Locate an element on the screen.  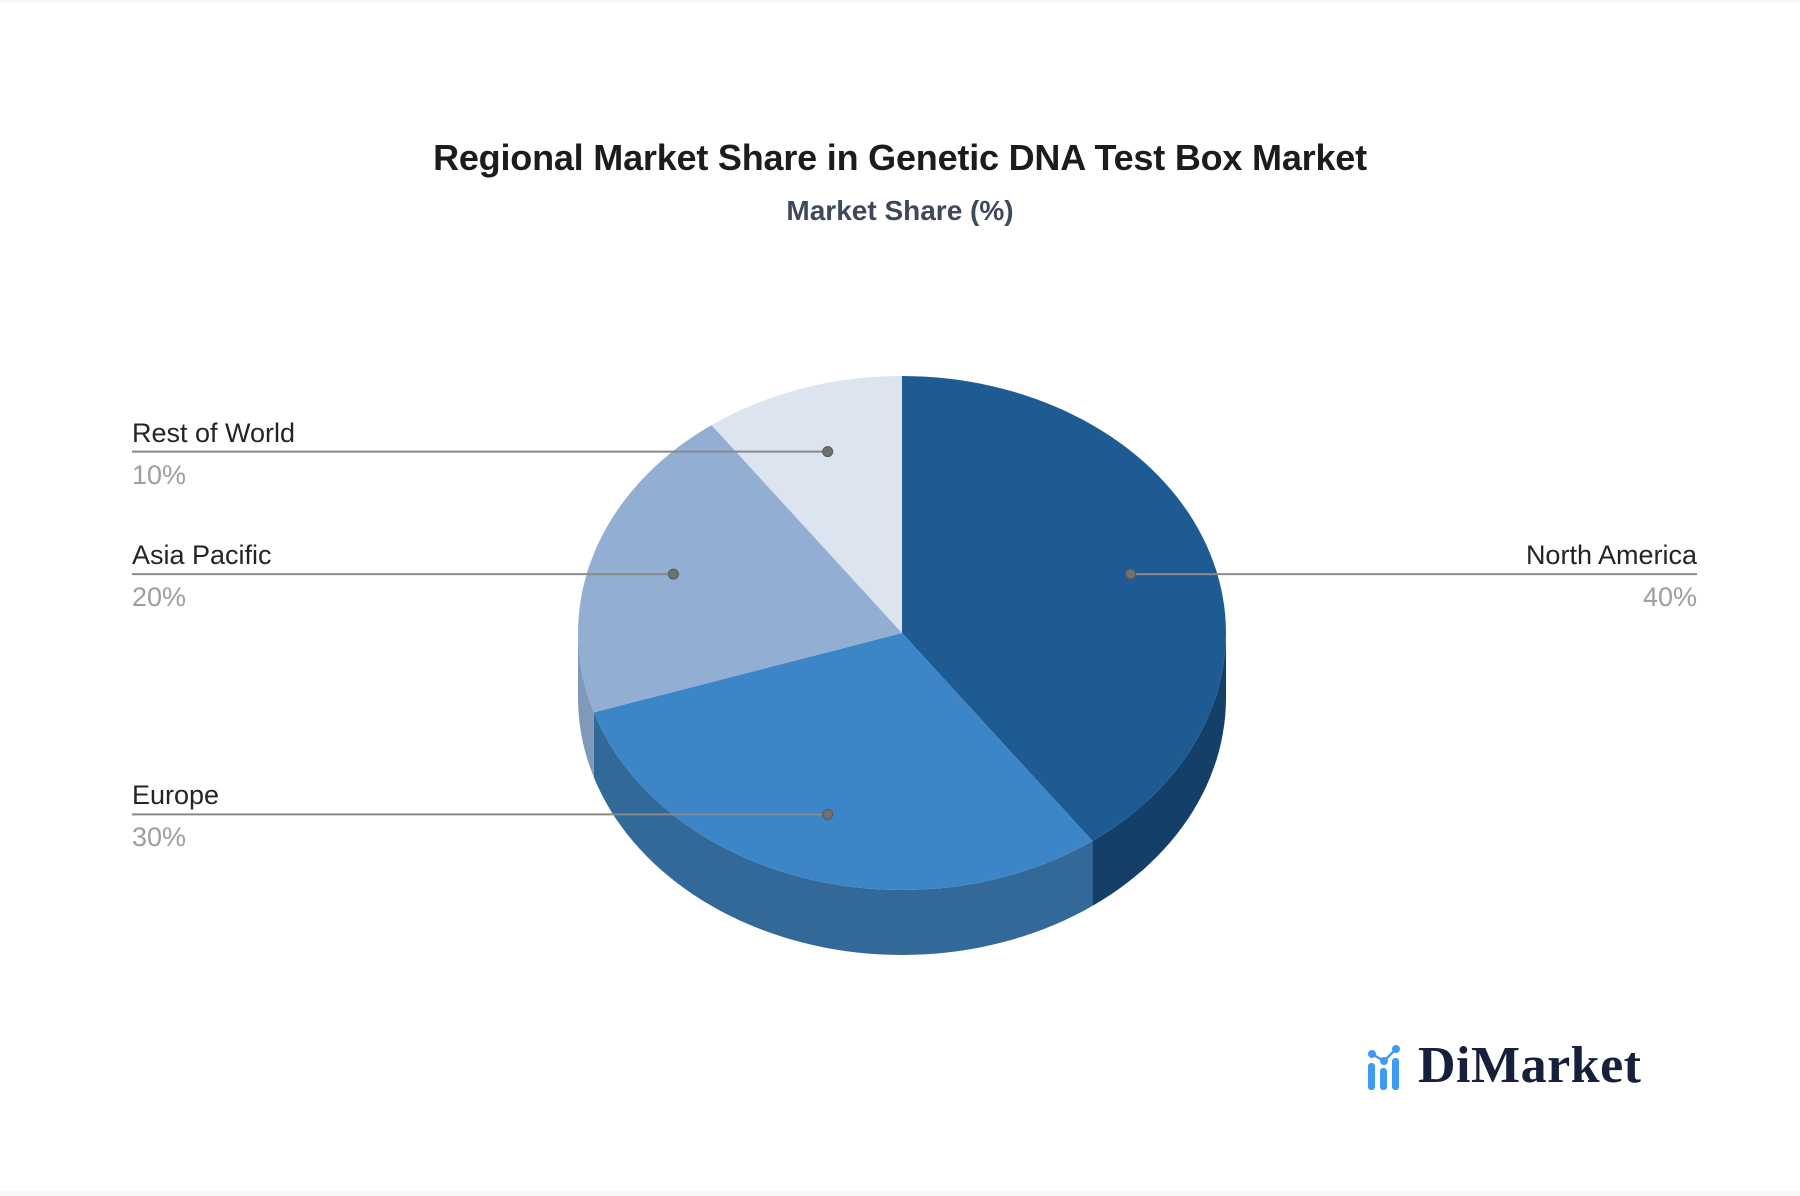
bar-chart-trend-icon is located at coordinates (1384, 1067).